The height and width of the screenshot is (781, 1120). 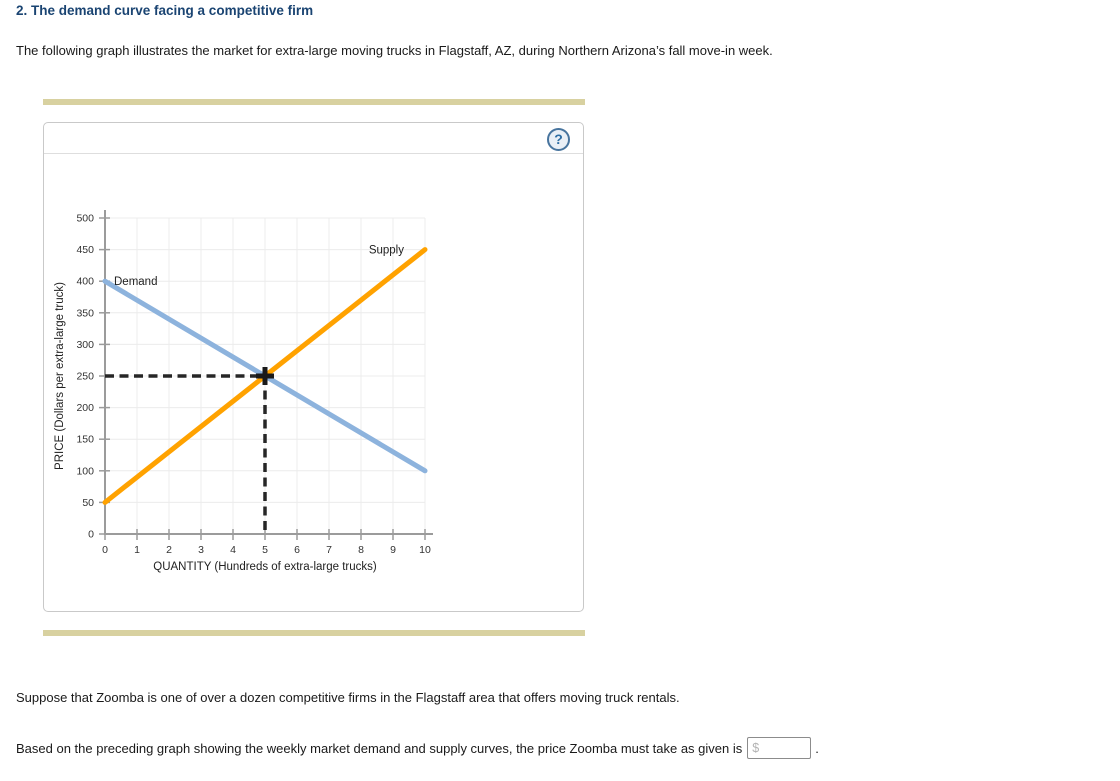 I want to click on divider-bottom, so click(x=314, y=633).